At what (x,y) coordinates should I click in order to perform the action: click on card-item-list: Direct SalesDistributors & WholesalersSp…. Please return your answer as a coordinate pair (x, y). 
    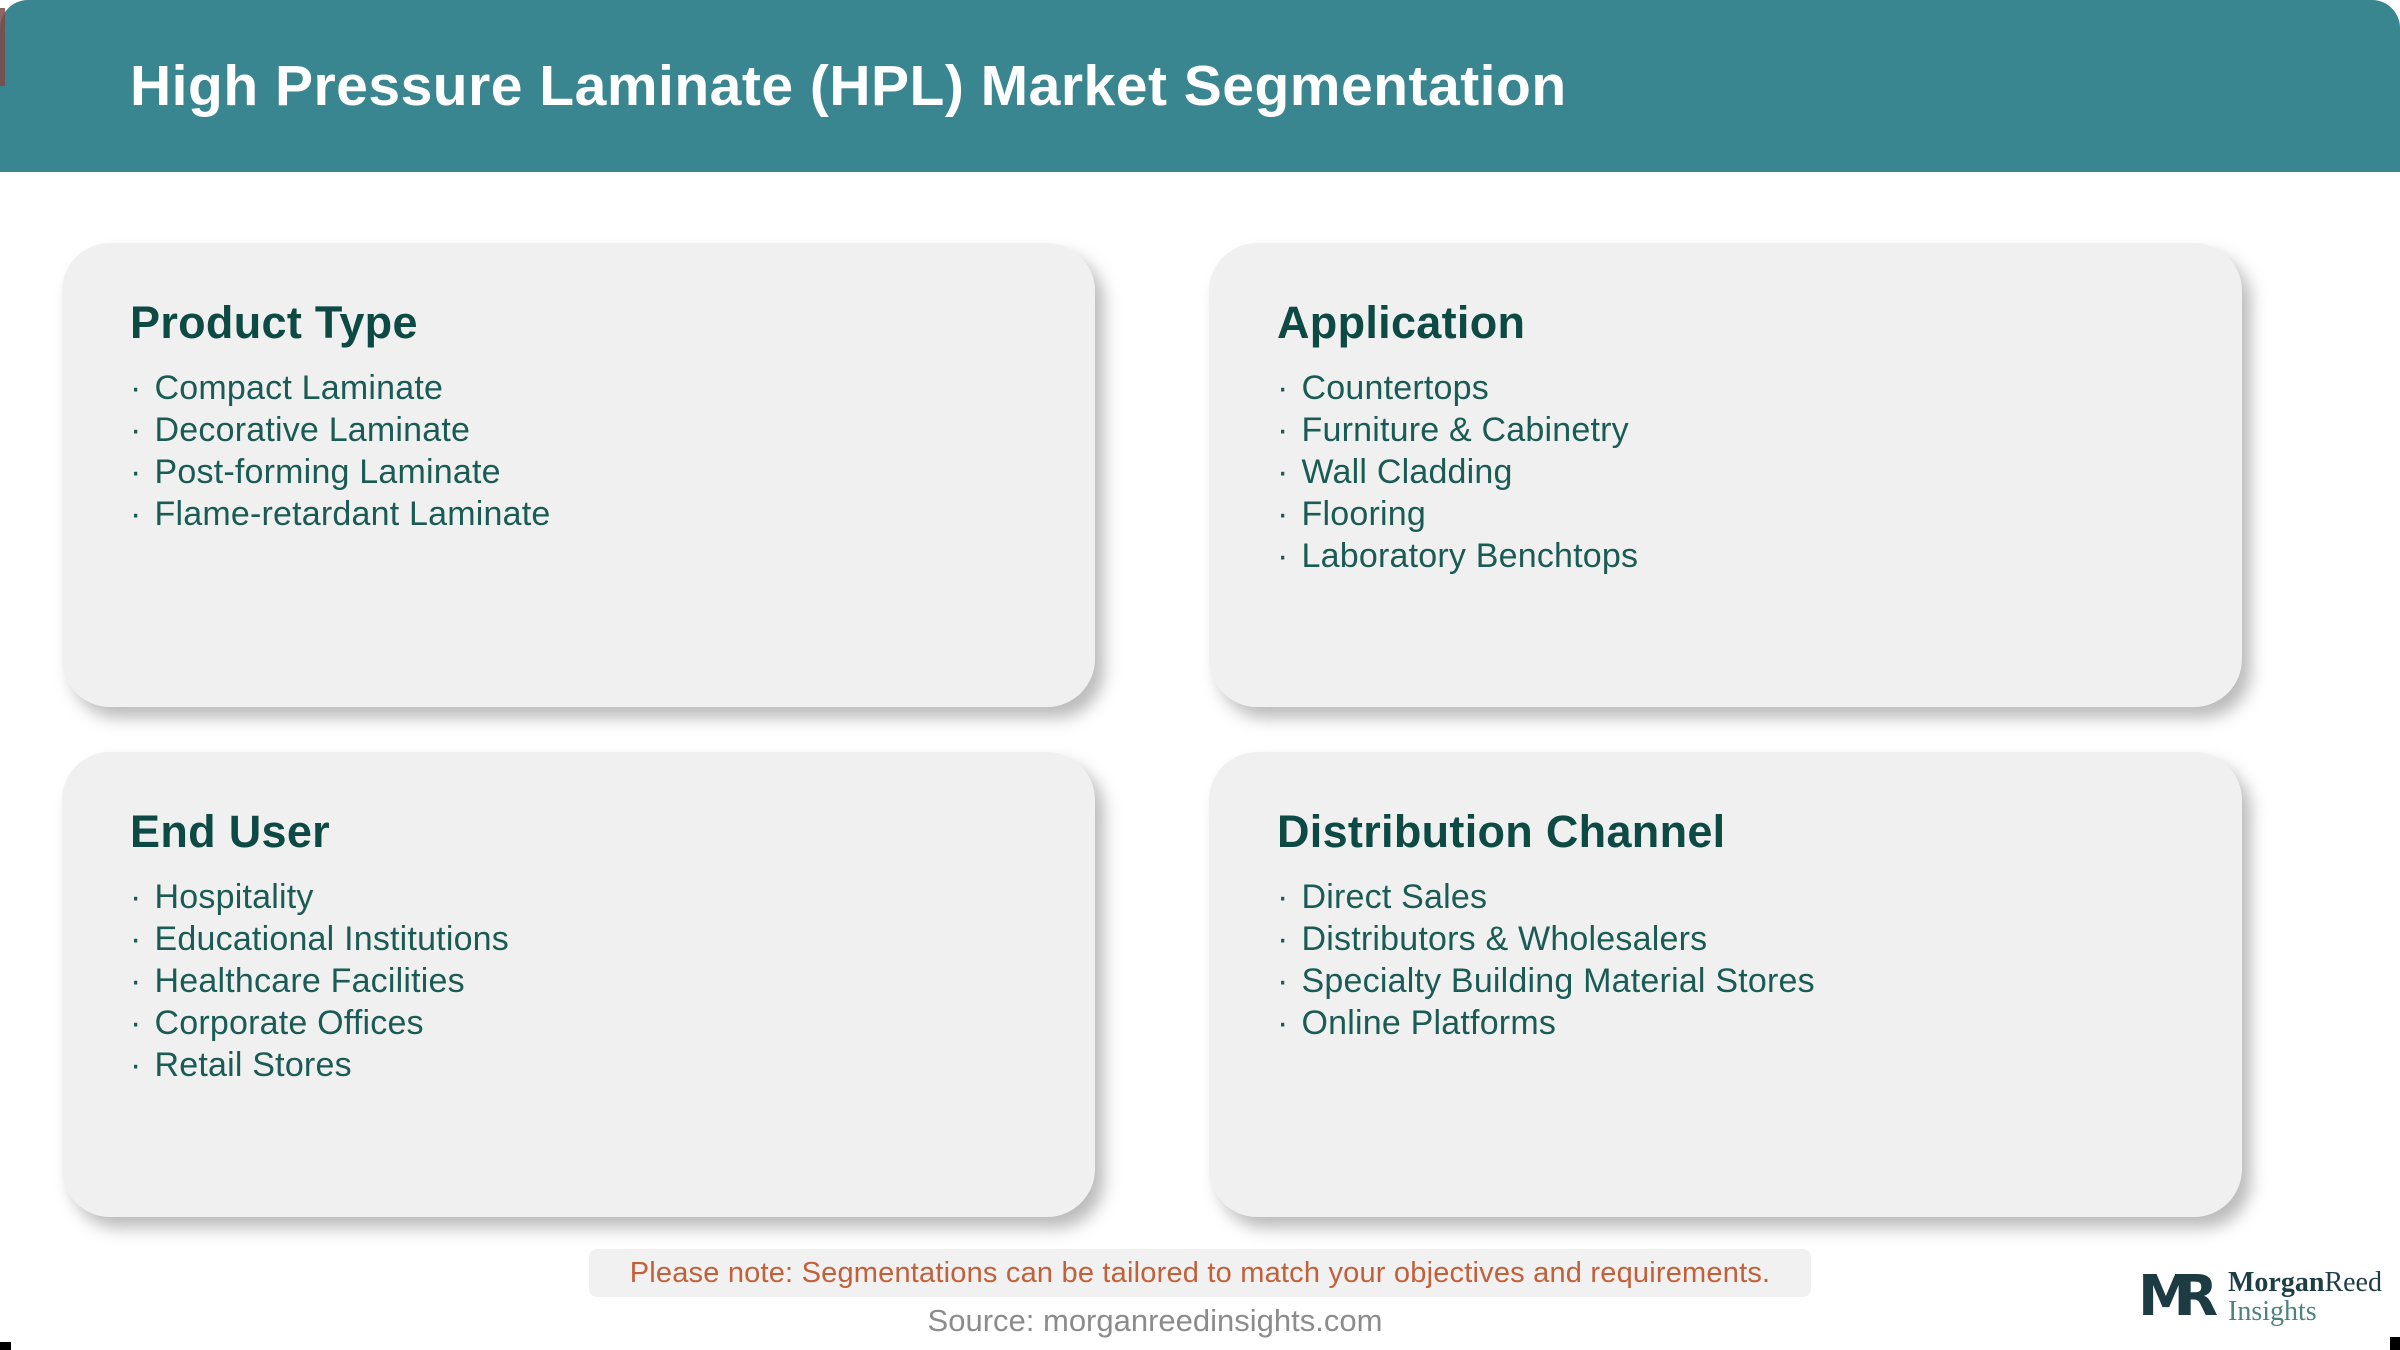
    Looking at the image, I should click on (1727, 960).